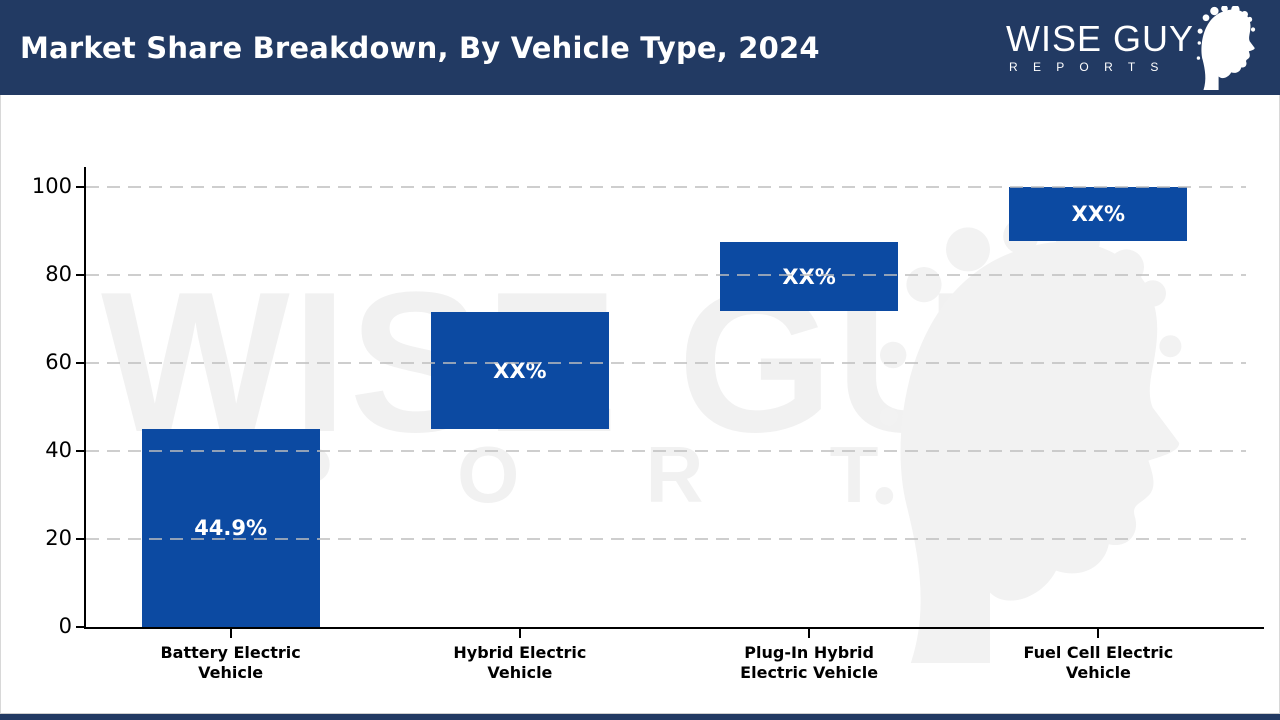  I want to click on logo-text: WISE GUY R E P O R T S, so click(1099, 46).